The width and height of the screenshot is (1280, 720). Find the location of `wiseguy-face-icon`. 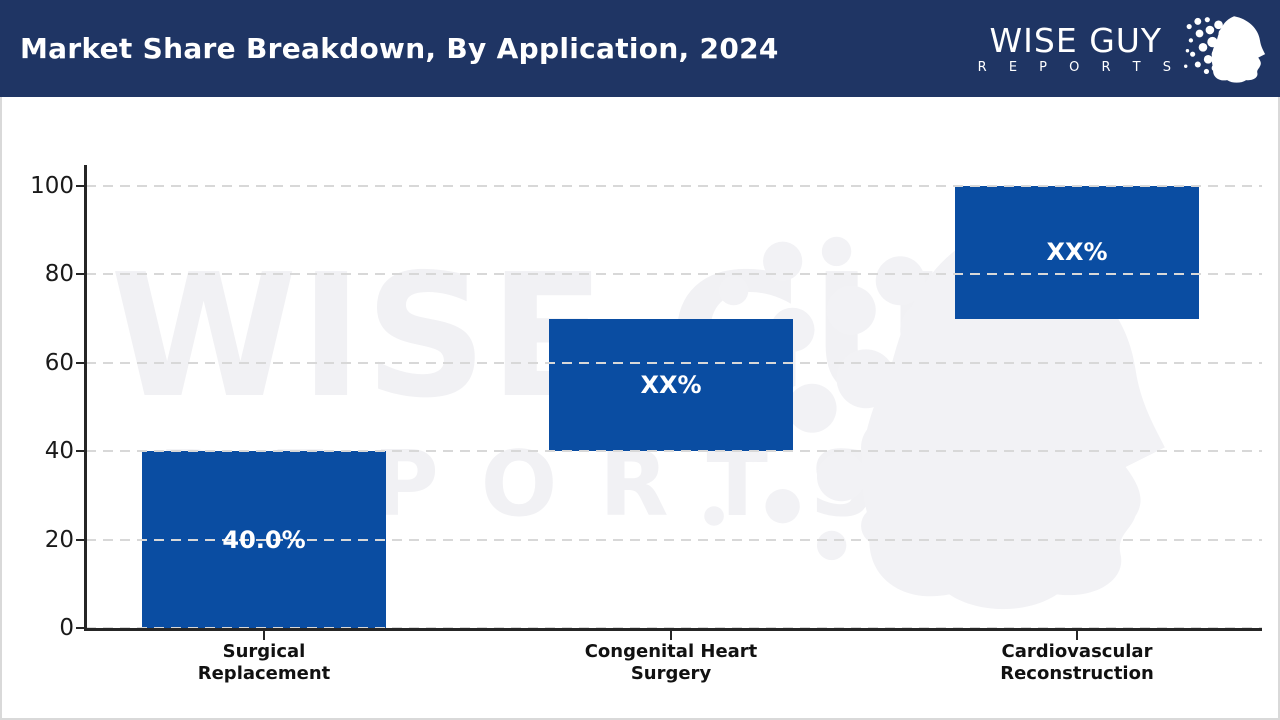

wiseguy-face-icon is located at coordinates (1225, 49).